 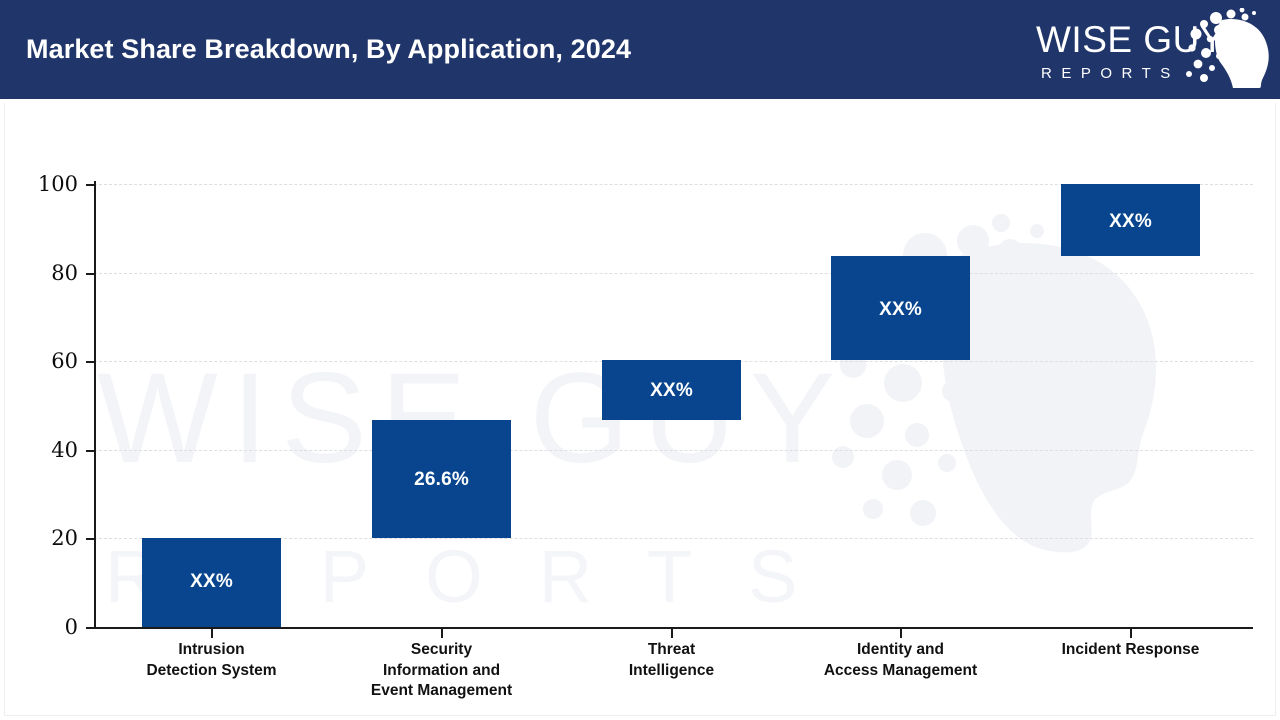 I want to click on wise-guy-reports-logo: WISE GUY REPORTS, so click(x=1151, y=50).